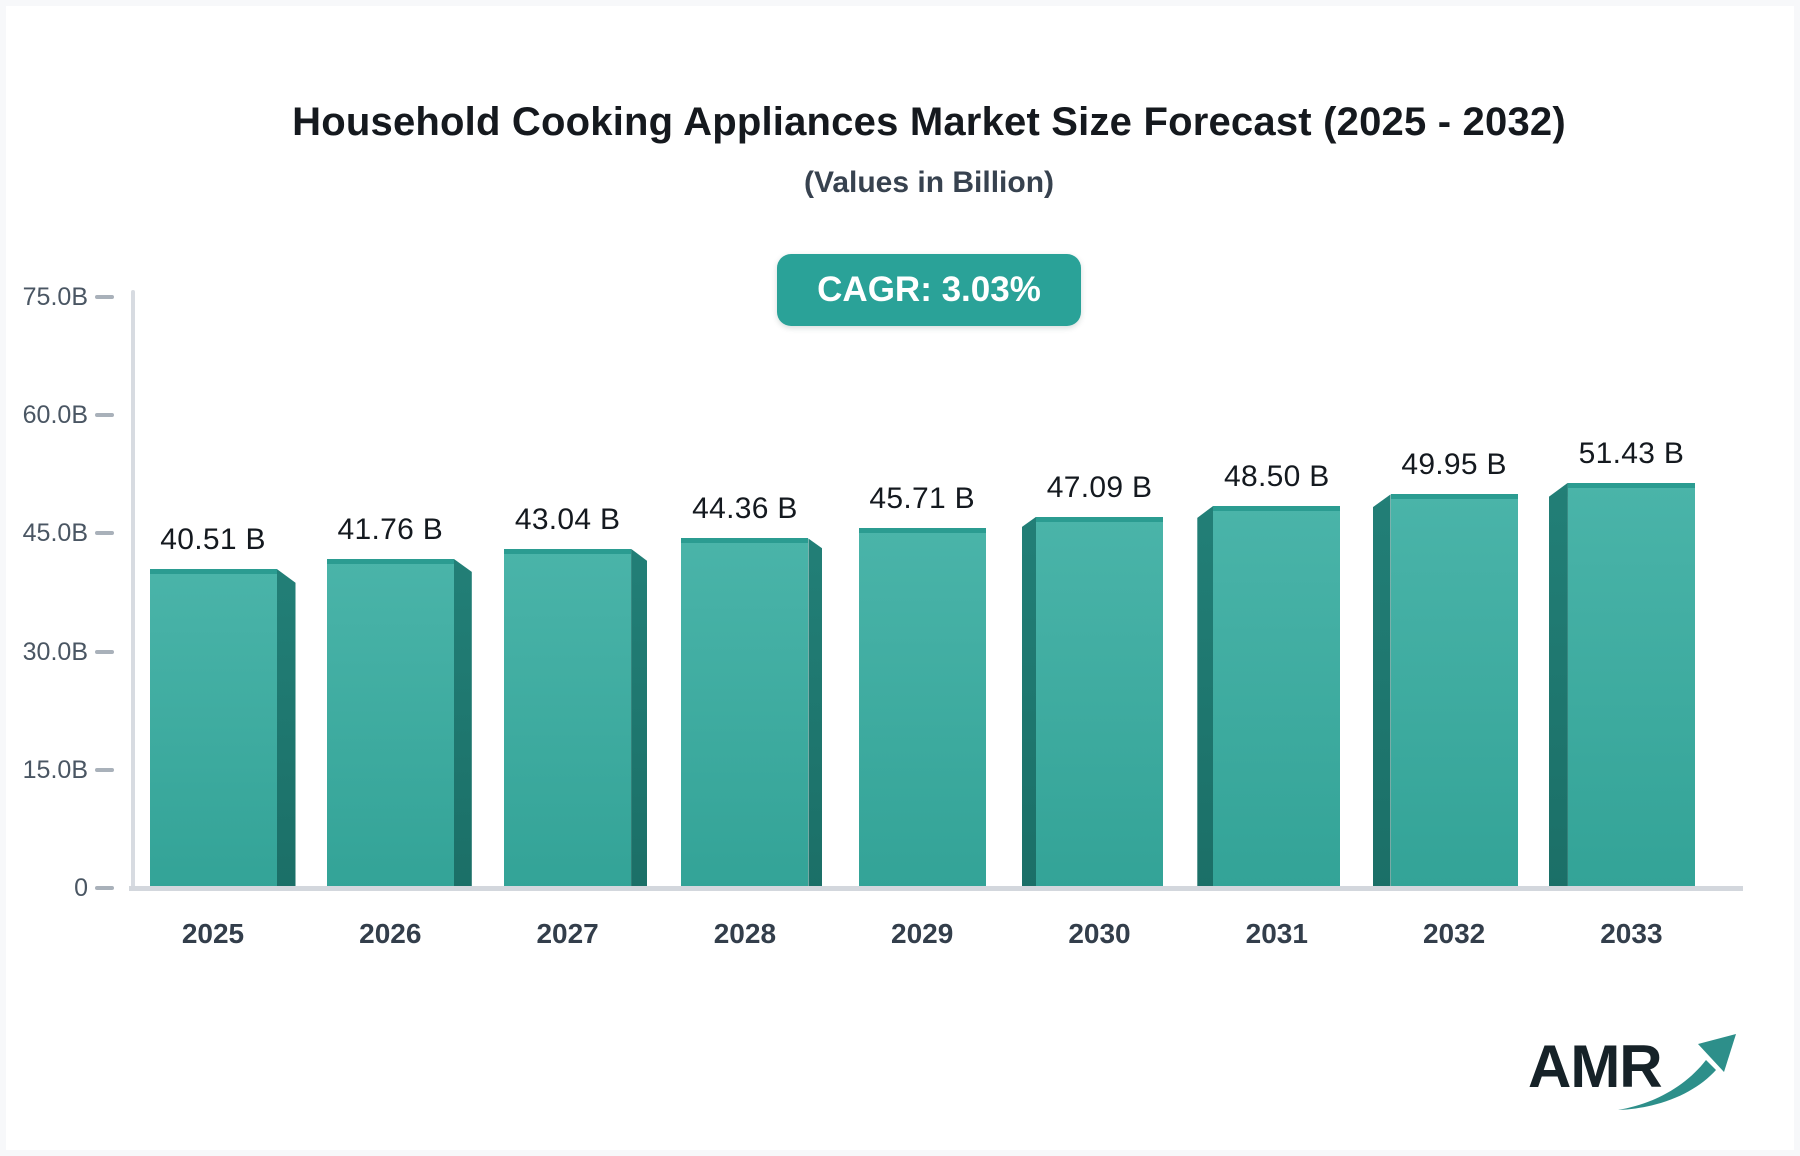  I want to click on bar-side-2028, so click(815, 713).